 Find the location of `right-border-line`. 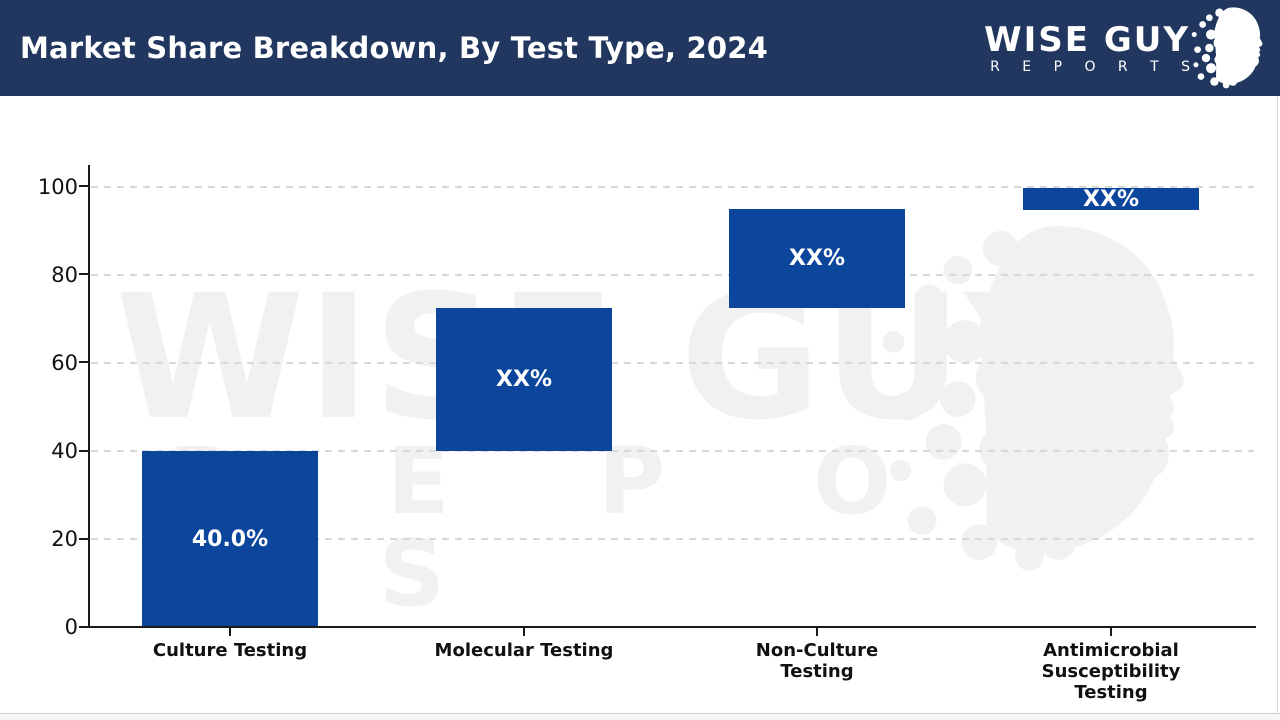

right-border-line is located at coordinates (1277, 405).